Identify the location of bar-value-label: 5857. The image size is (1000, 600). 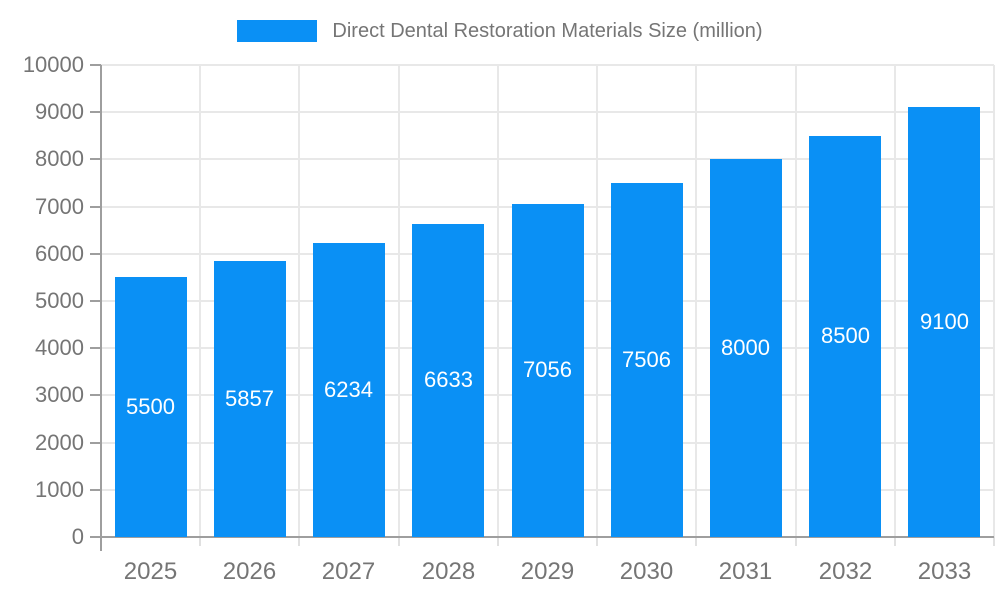
(249, 398).